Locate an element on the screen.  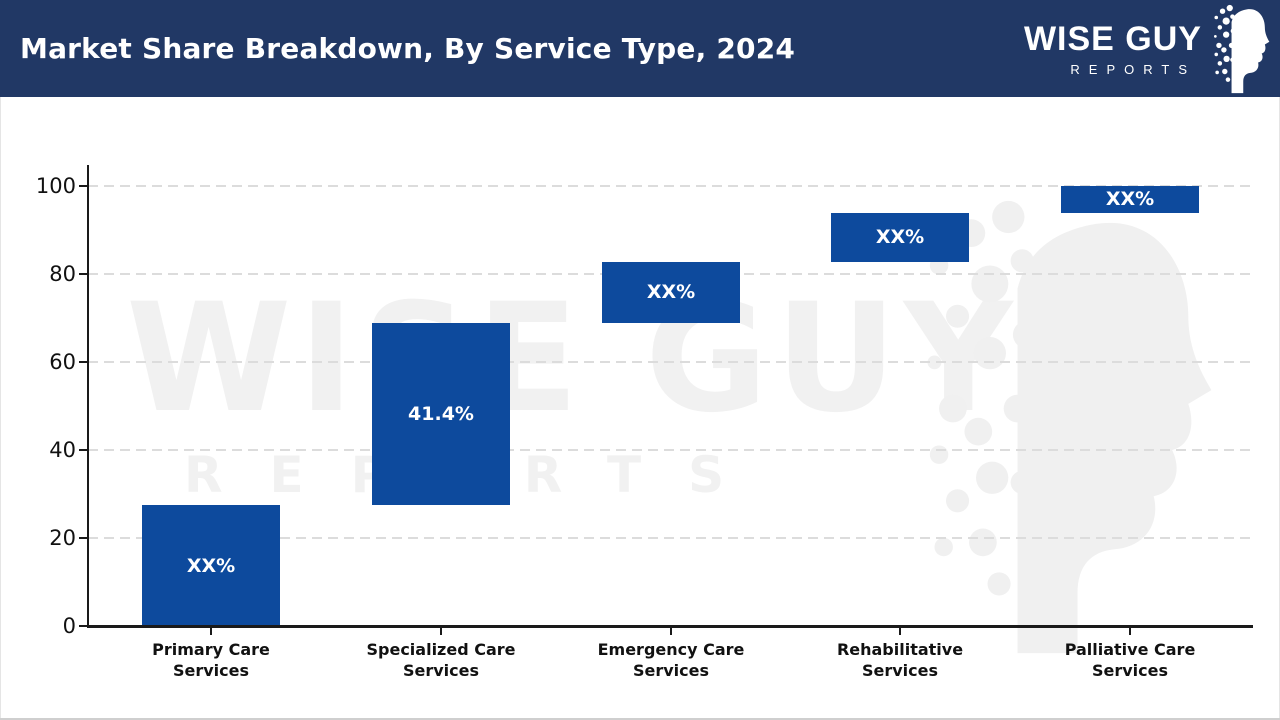
bar-value-label: 41.4% is located at coordinates (441, 413).